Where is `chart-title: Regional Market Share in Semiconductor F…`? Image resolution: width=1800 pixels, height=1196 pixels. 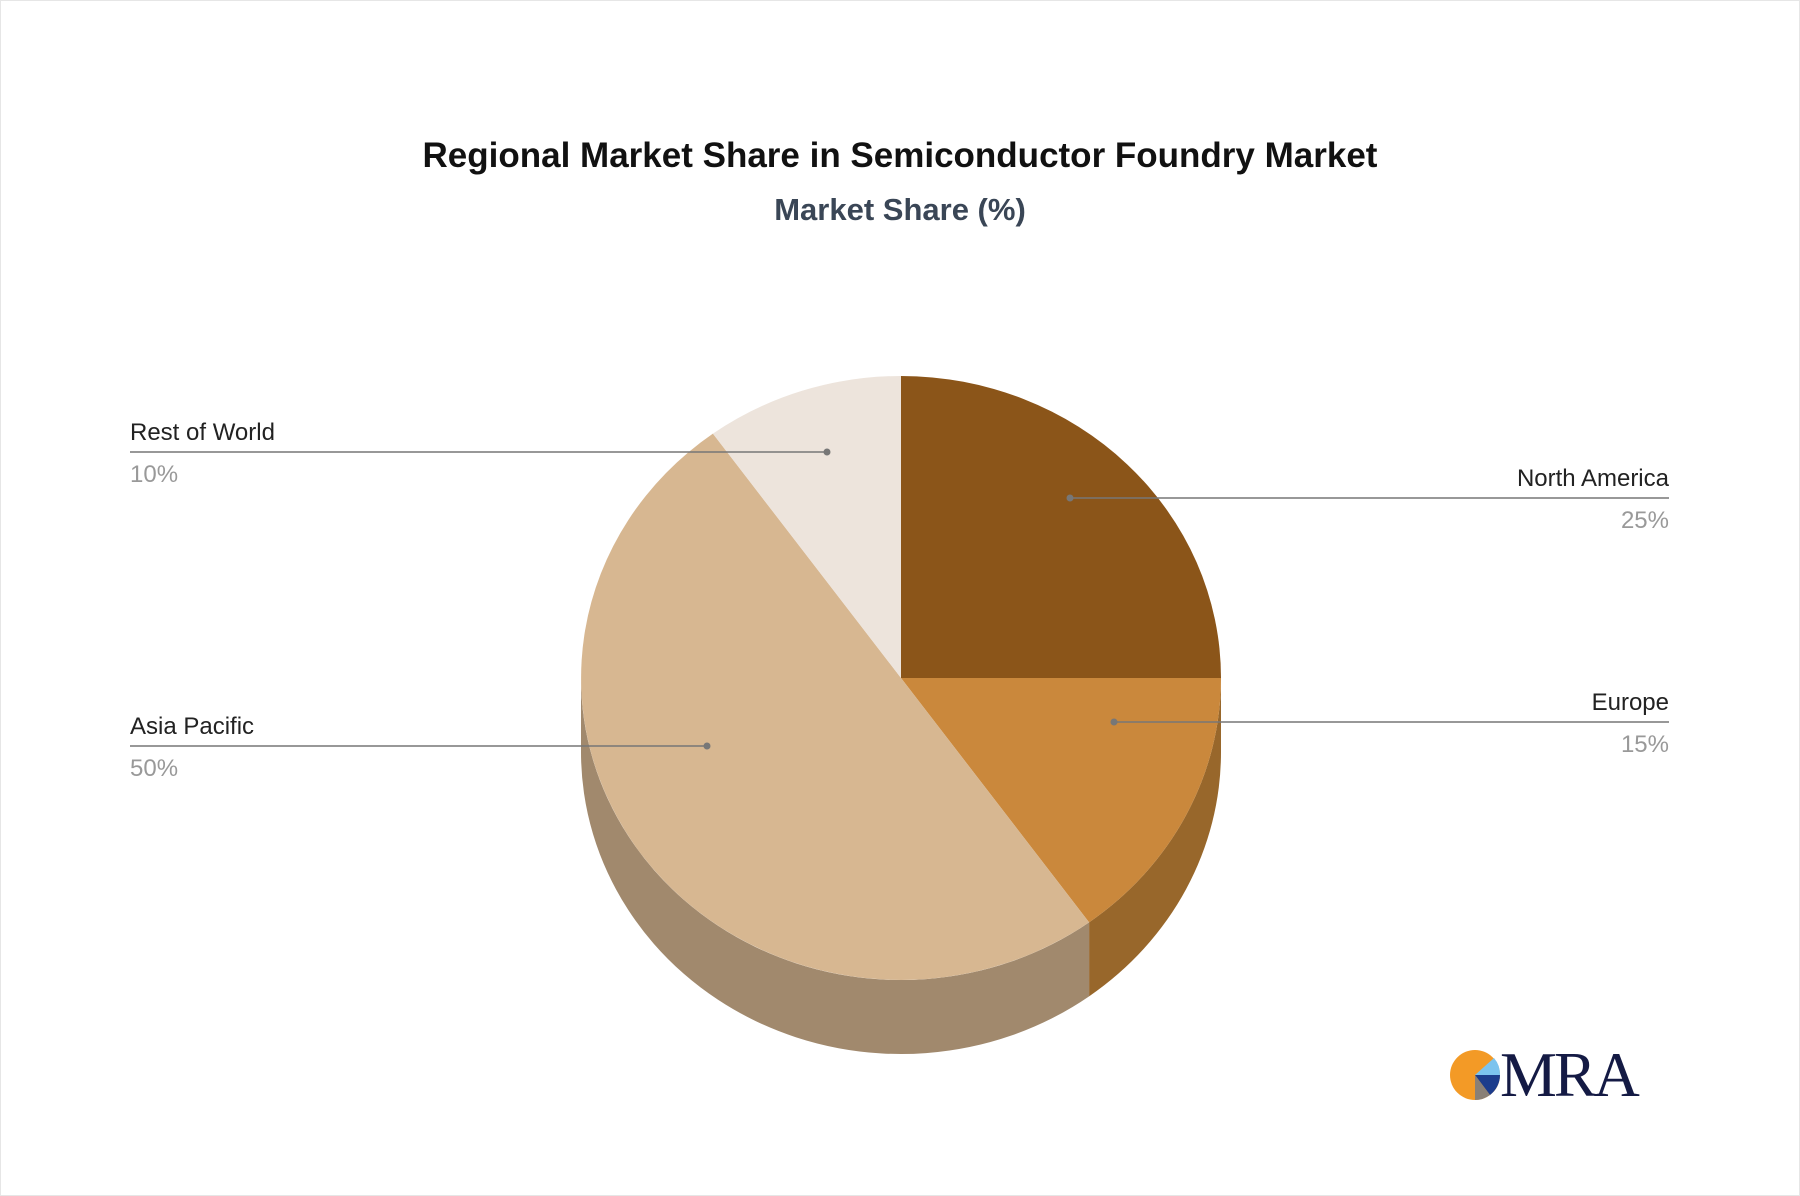
chart-title: Regional Market Share in Semiconductor F… is located at coordinates (900, 155).